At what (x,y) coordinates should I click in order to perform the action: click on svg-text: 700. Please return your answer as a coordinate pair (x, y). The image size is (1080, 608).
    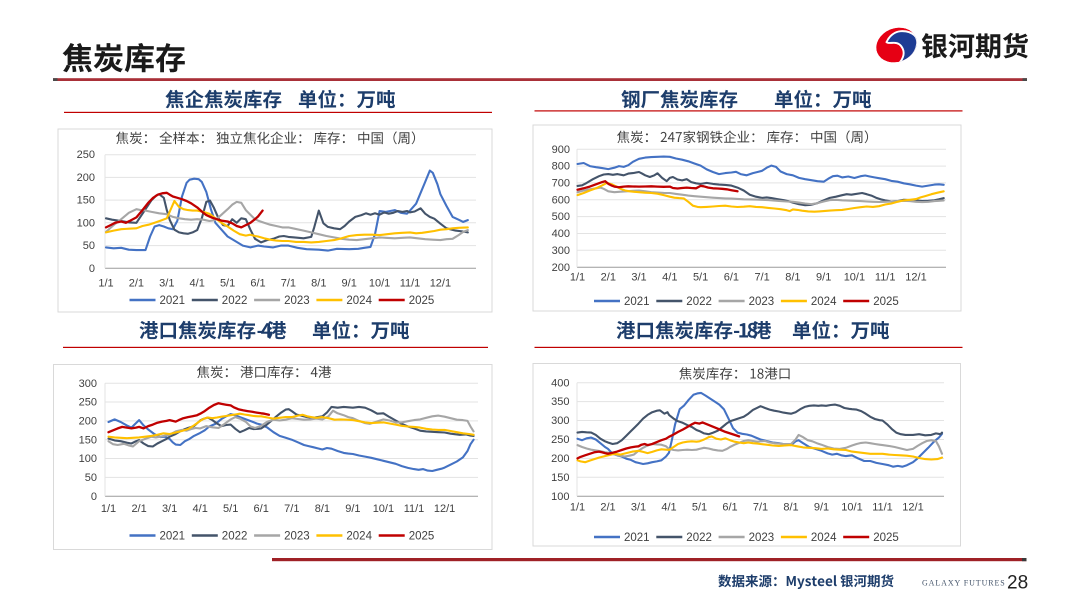
    Looking at the image, I should click on (561, 184).